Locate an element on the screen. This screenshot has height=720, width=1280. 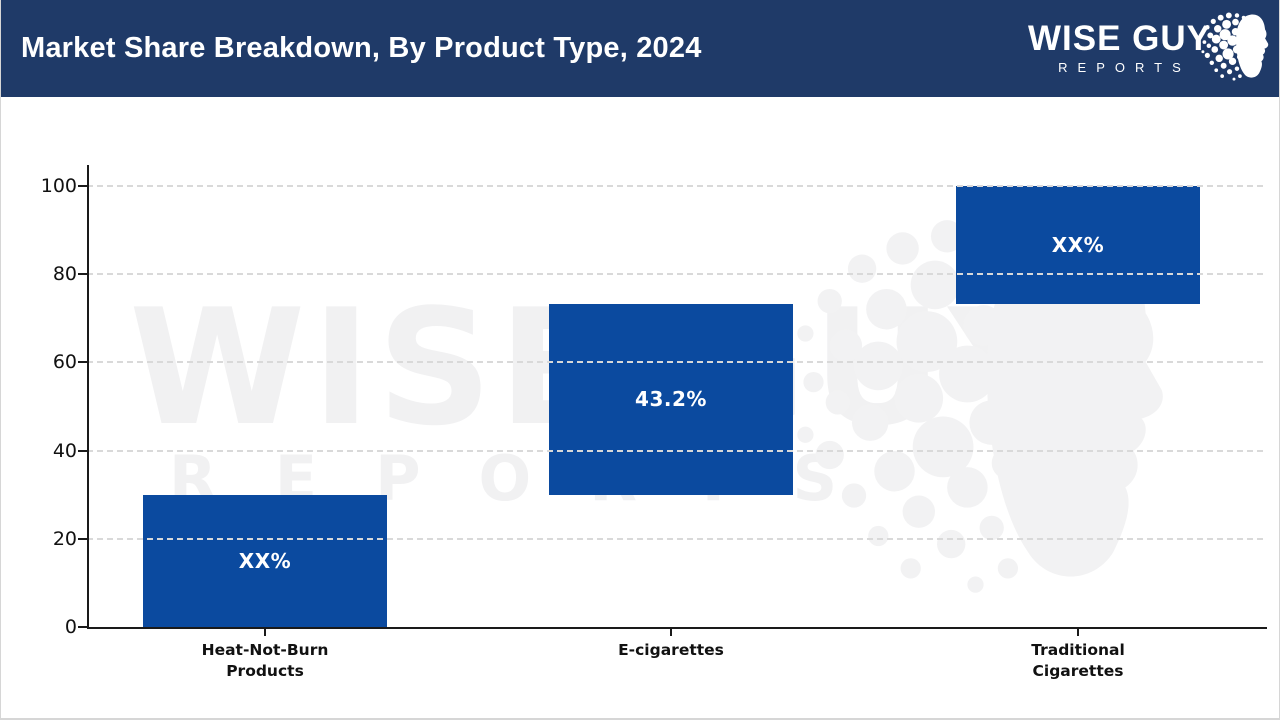
brand-logo: WISE GUY REPORTS is located at coordinates (1149, 48).